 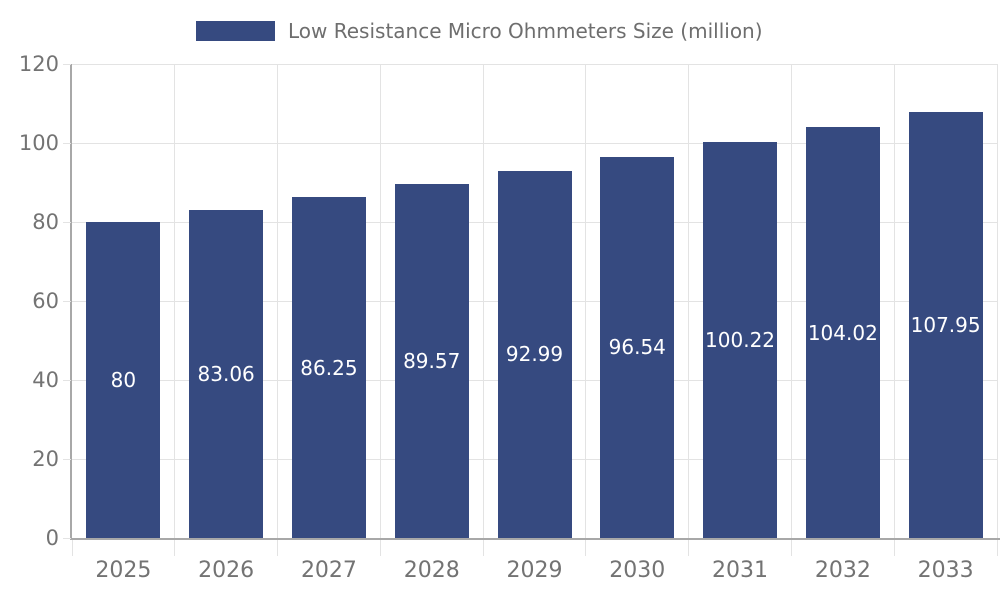 I want to click on x-axis-tick-label: 2029, so click(x=534, y=570).